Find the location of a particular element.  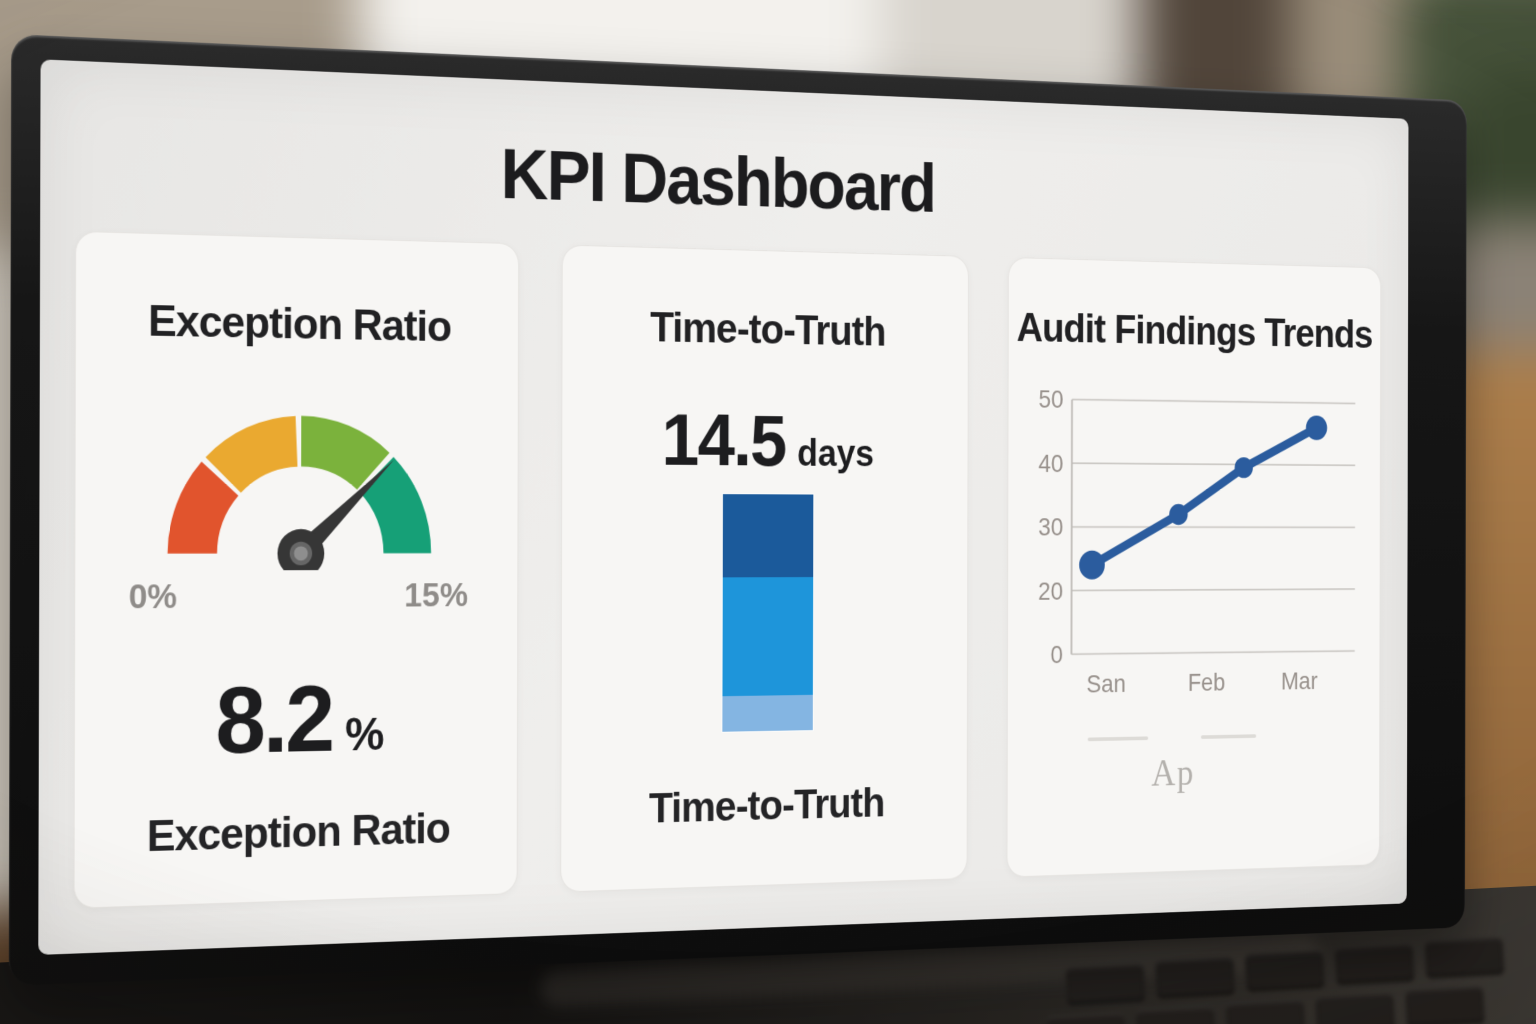

card-title: Audit Findings Trends is located at coordinates (1194, 330).